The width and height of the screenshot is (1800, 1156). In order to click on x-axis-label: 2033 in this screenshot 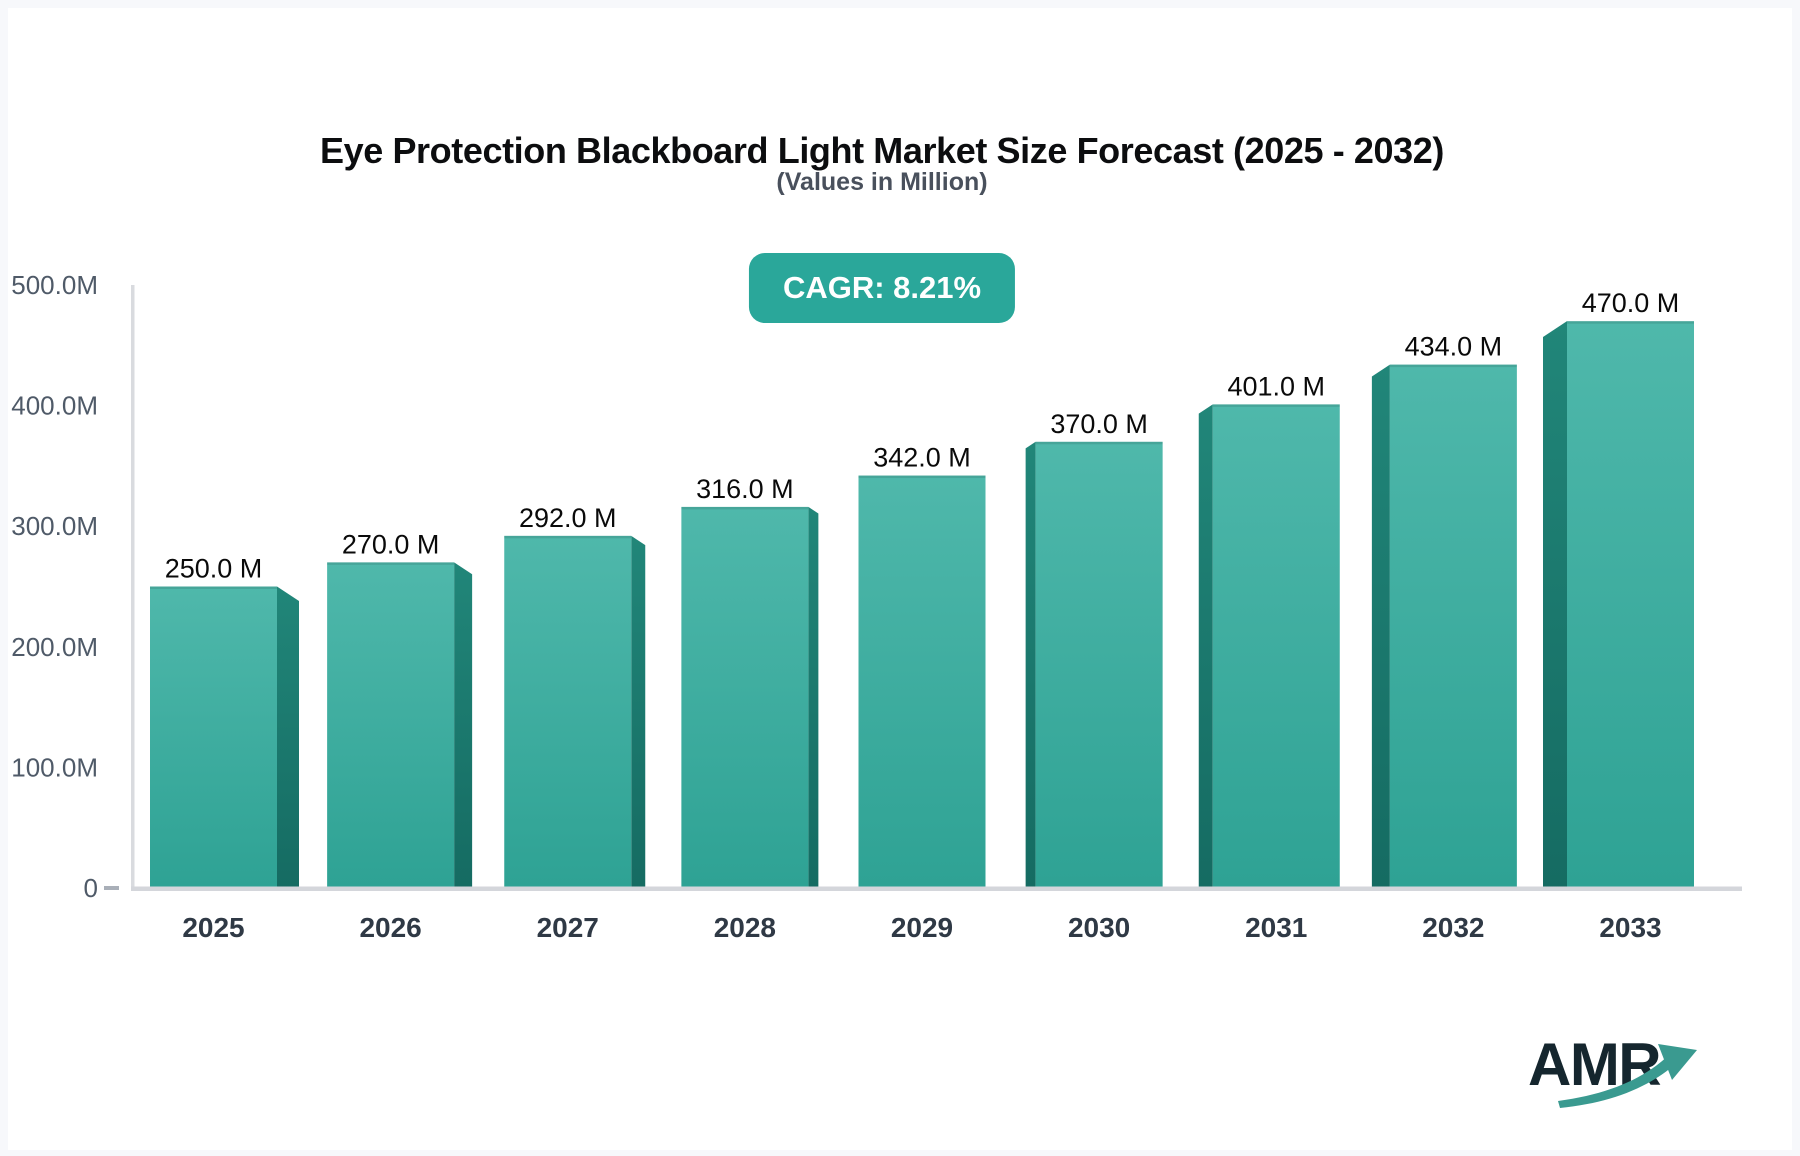, I will do `click(1630, 927)`.